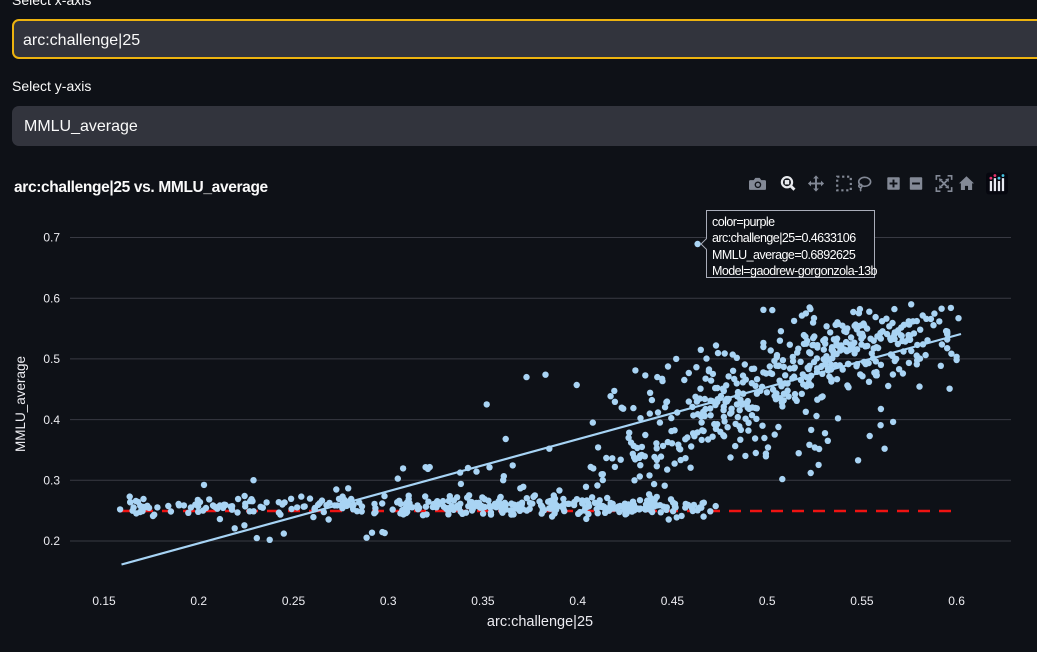 Image resolution: width=1037 pixels, height=652 pixels. What do you see at coordinates (20, 404) in the screenshot?
I see `svg-text: MMLU_average` at bounding box center [20, 404].